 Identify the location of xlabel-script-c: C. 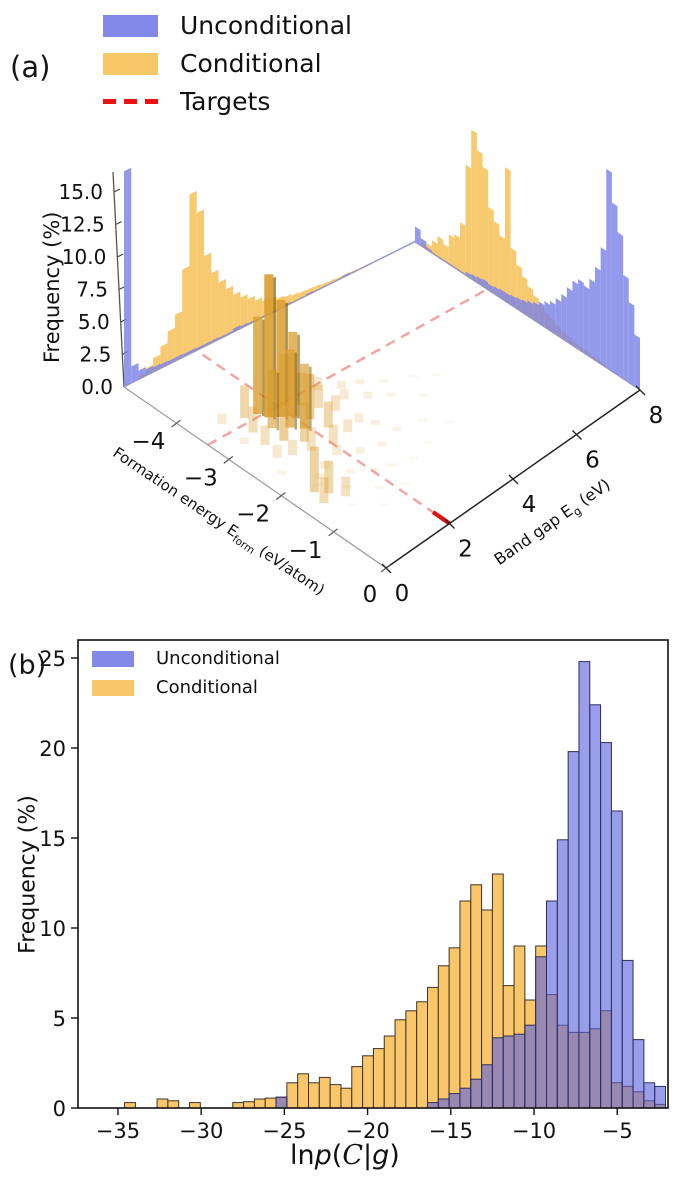
(352, 1155).